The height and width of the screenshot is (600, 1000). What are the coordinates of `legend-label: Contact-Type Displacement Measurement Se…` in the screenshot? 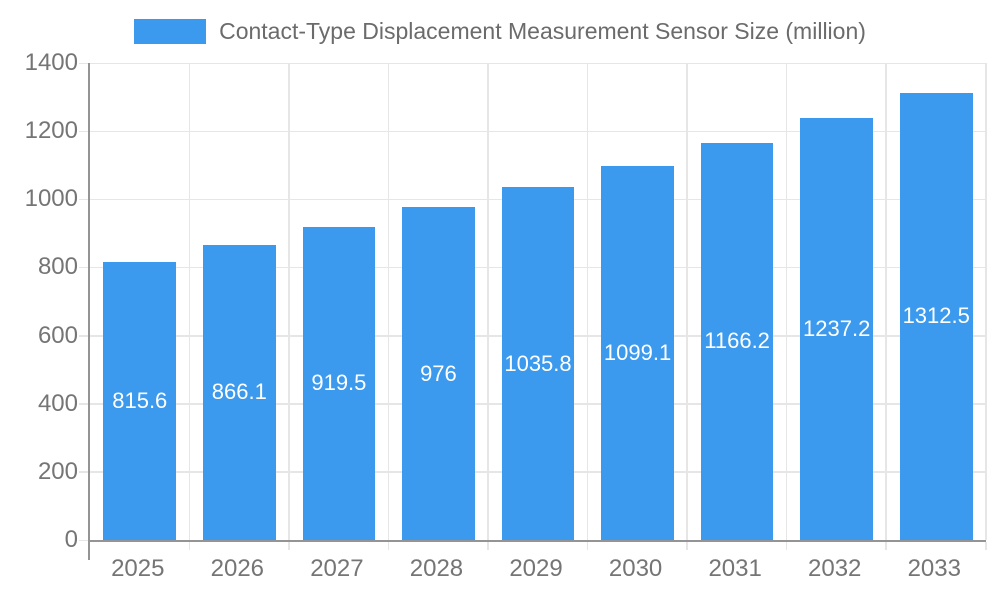 It's located at (542, 31).